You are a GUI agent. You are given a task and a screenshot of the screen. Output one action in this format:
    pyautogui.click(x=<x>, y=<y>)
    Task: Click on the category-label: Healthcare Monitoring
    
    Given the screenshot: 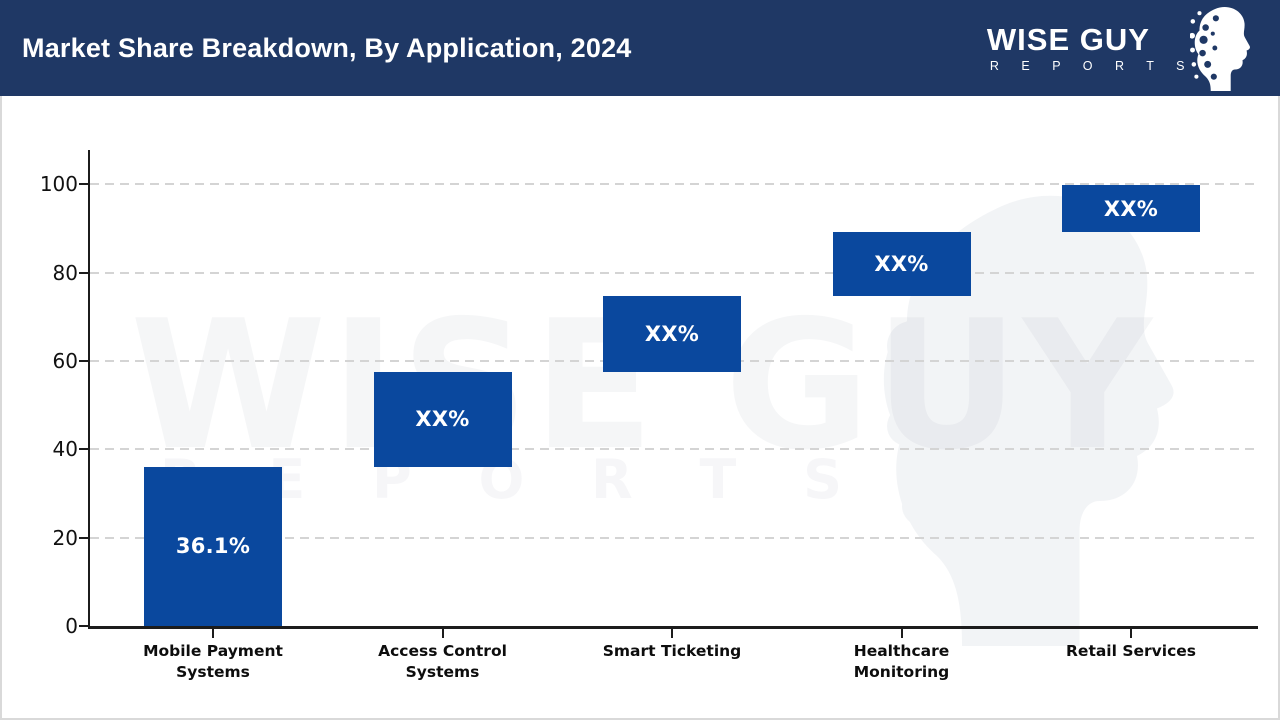 What is the action you would take?
    pyautogui.click(x=902, y=662)
    